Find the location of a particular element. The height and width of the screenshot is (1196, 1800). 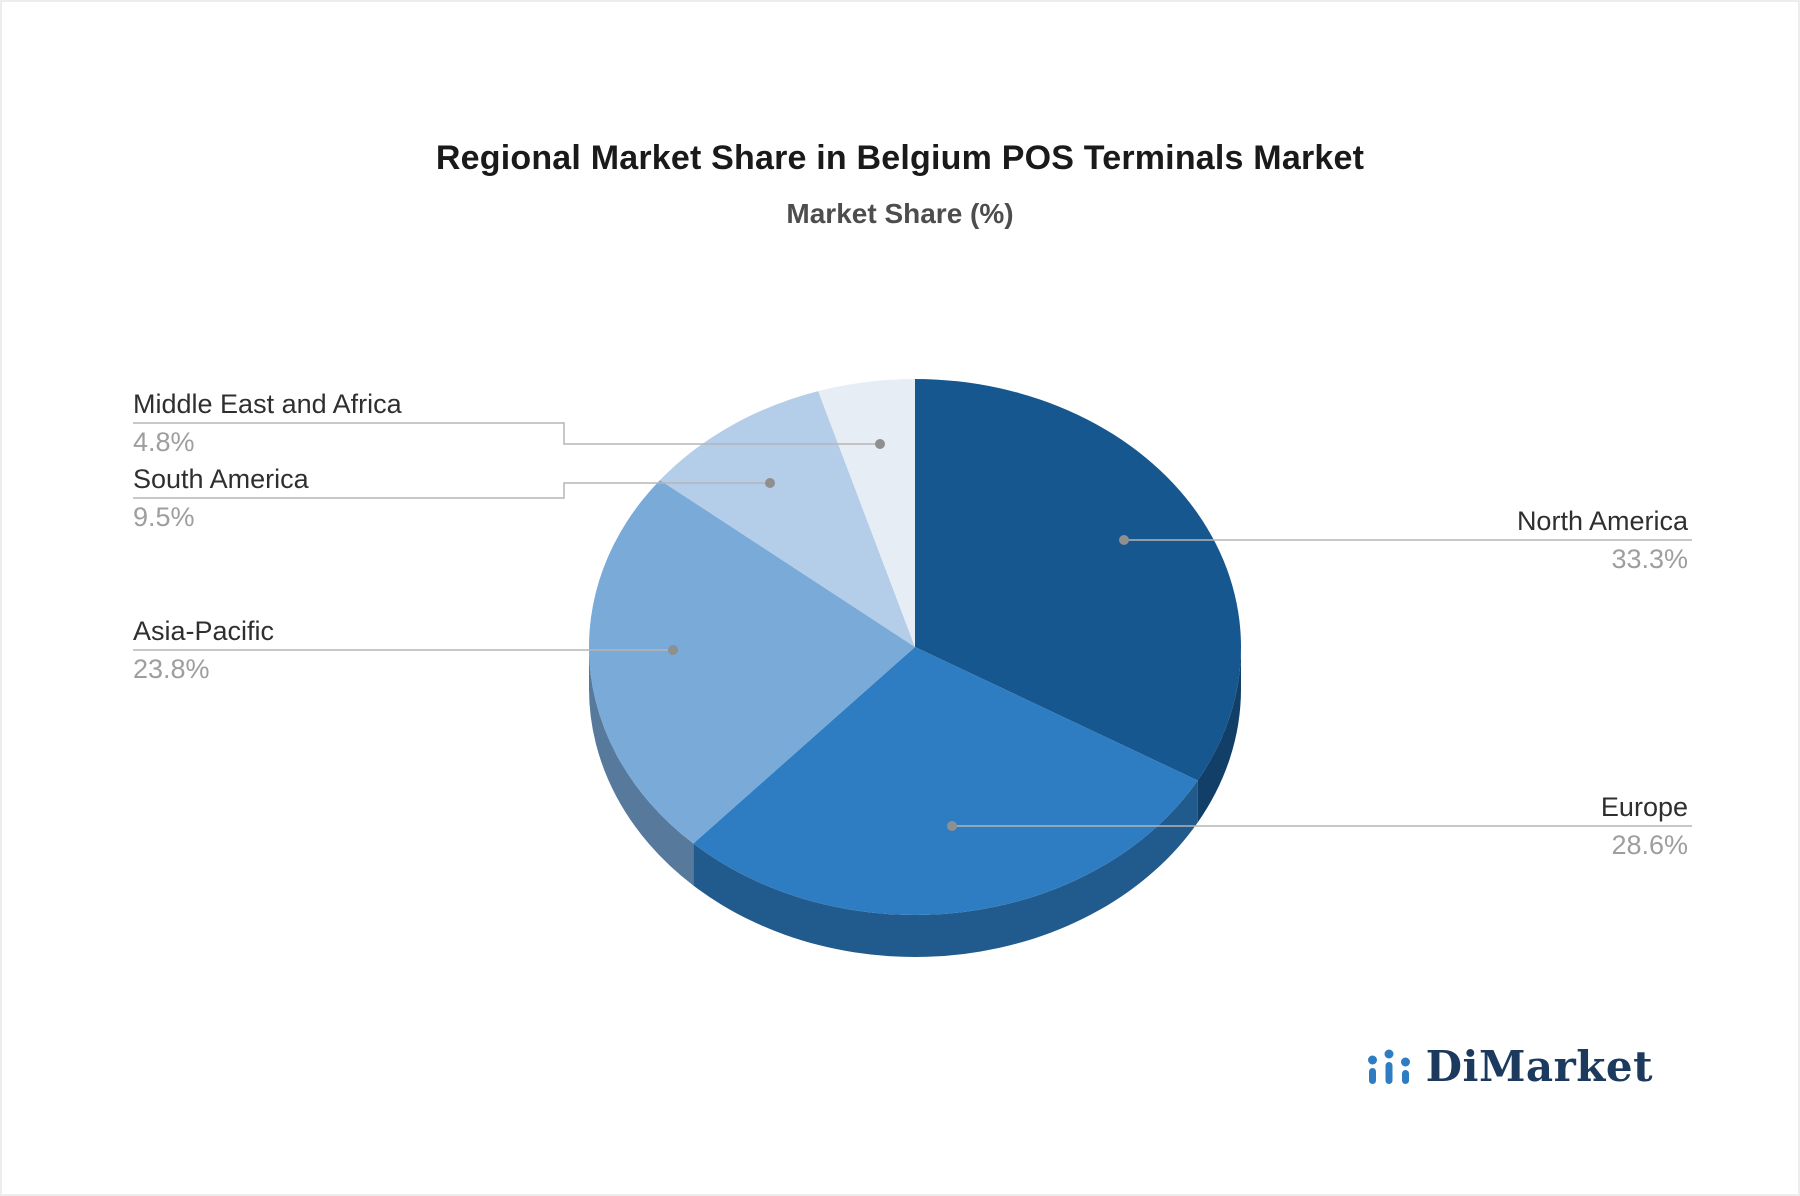

chart-subtitle: Market Share (%) is located at coordinates (900, 213).